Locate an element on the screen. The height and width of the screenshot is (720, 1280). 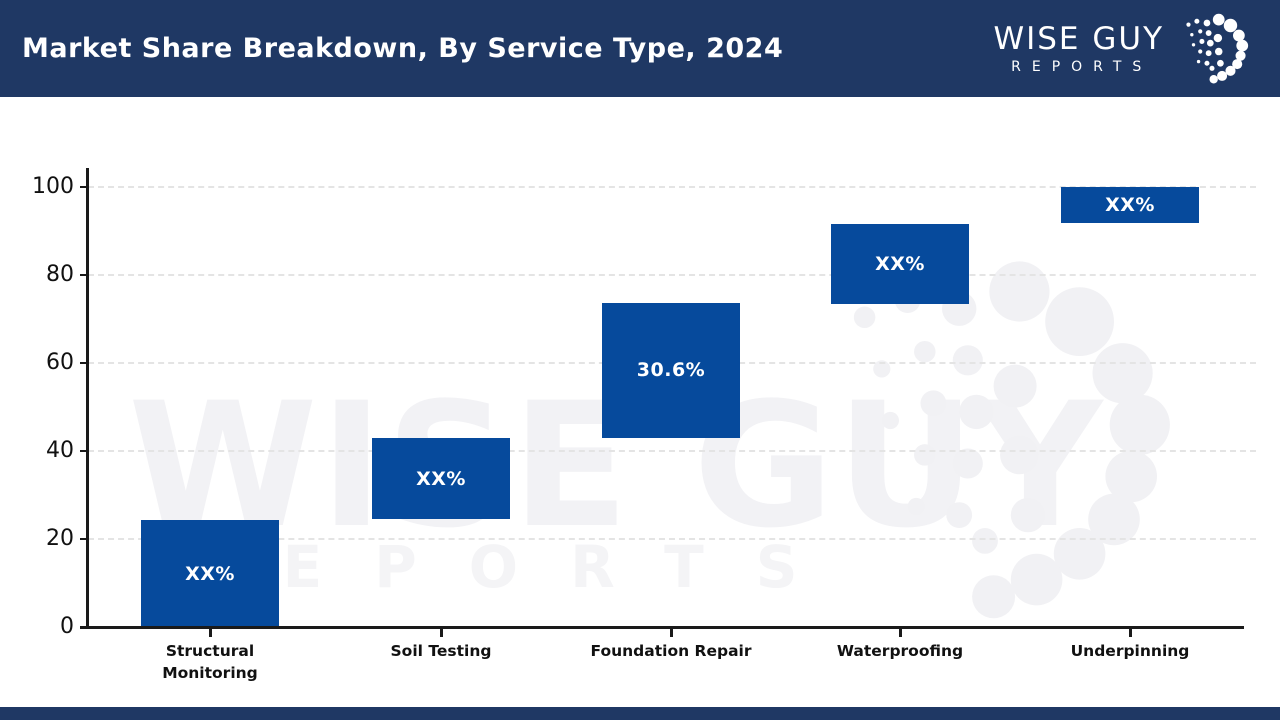
footer-bar is located at coordinates (640, 713).